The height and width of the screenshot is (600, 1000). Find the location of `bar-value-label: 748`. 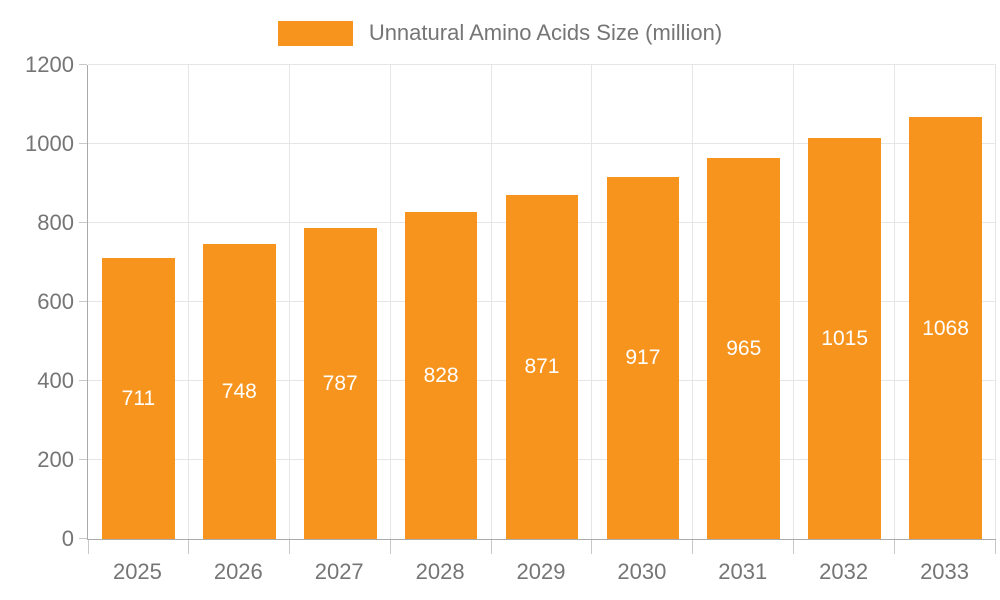

bar-value-label: 748 is located at coordinates (239, 391).